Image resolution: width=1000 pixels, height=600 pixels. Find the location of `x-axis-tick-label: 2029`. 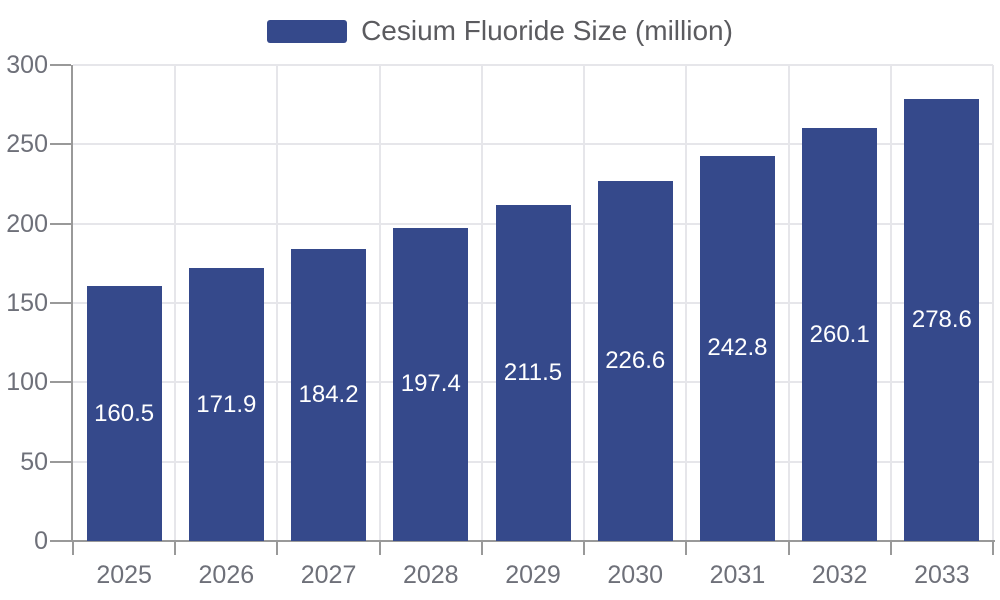

x-axis-tick-label: 2029 is located at coordinates (533, 575).